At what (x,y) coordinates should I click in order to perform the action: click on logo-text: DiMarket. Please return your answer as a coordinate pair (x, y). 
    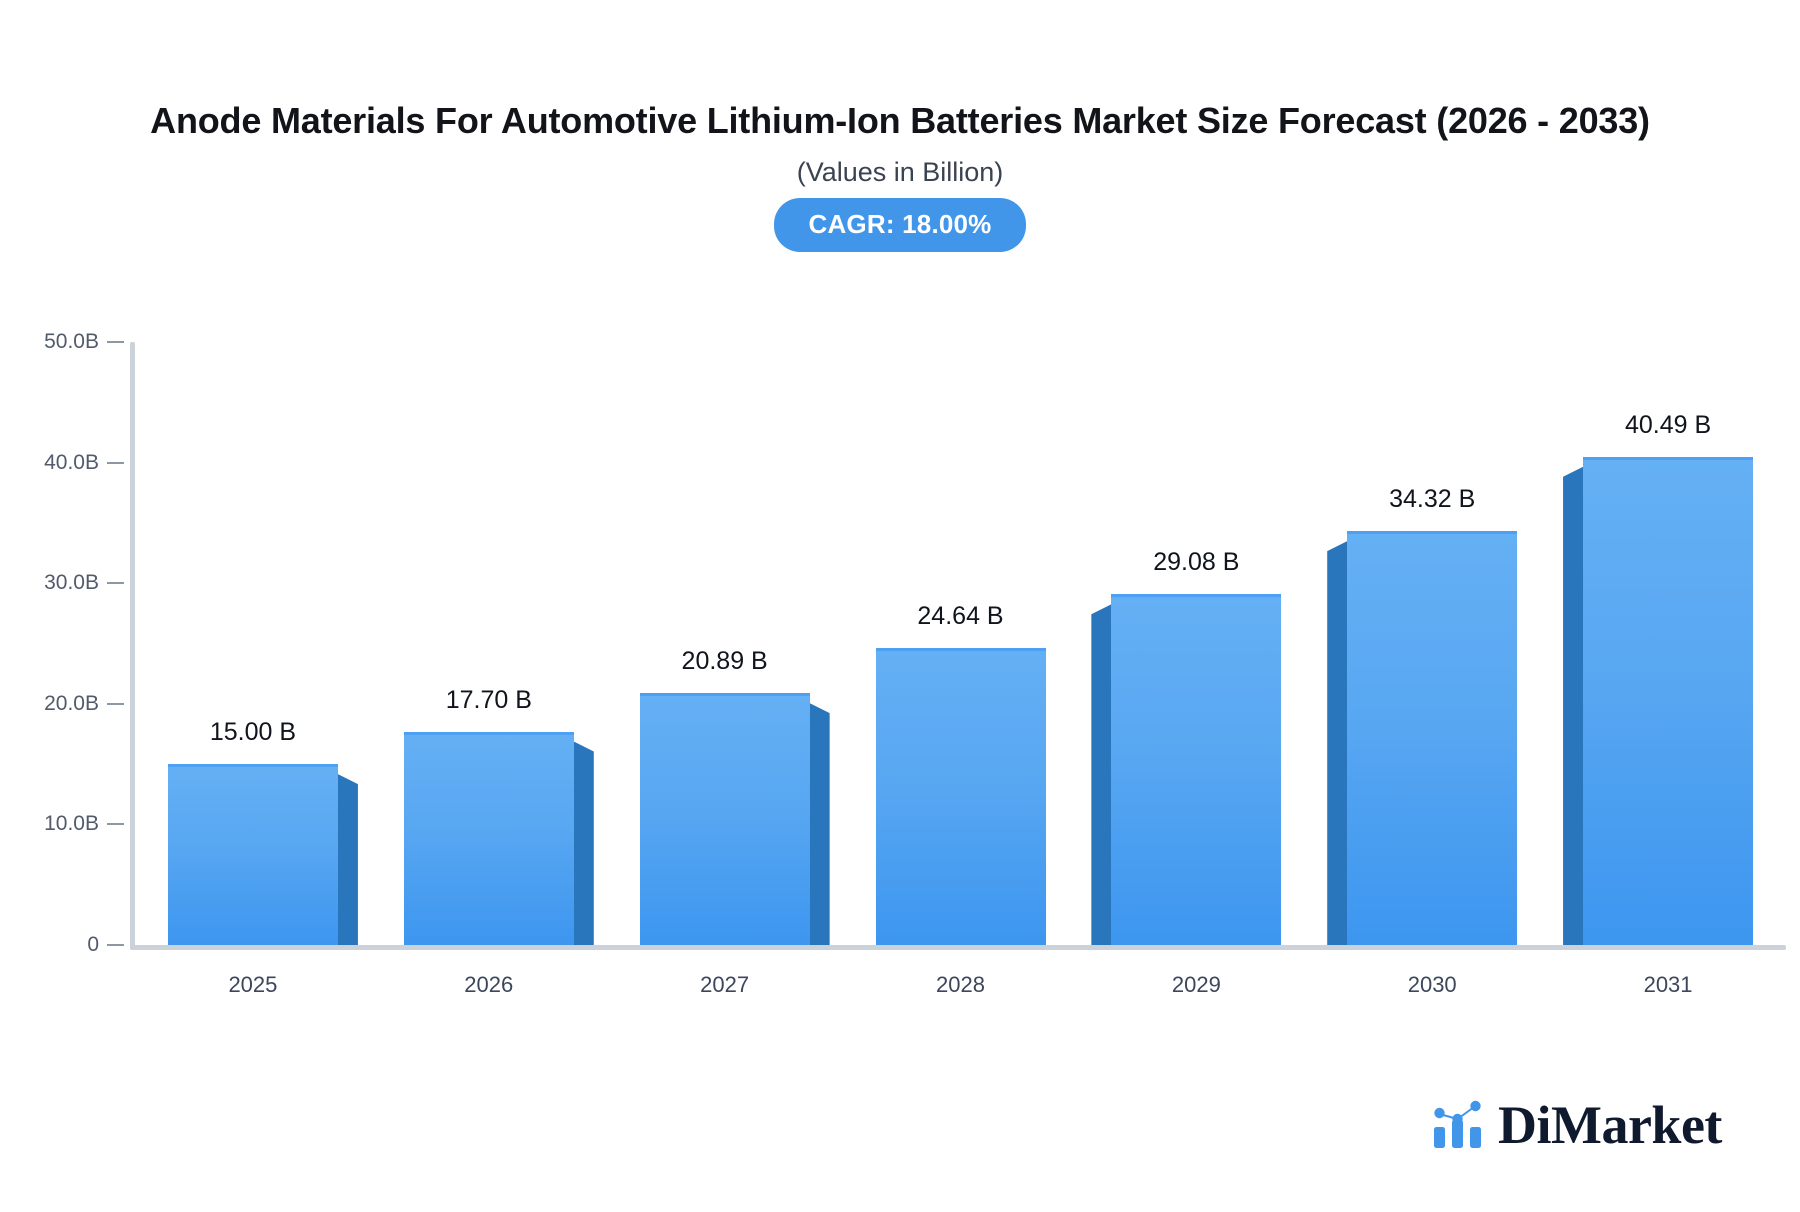
    Looking at the image, I should click on (1610, 1125).